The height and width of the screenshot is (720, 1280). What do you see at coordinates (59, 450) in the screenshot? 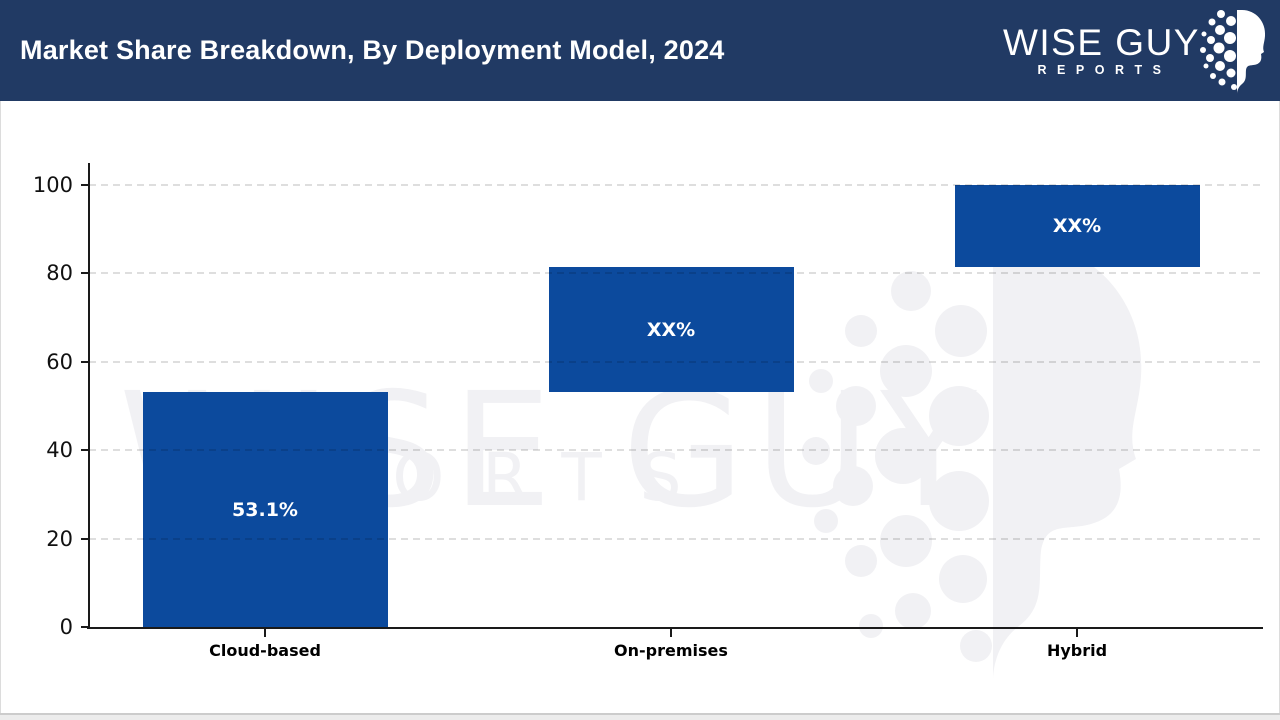
I see `y-tick-label: 40` at bounding box center [59, 450].